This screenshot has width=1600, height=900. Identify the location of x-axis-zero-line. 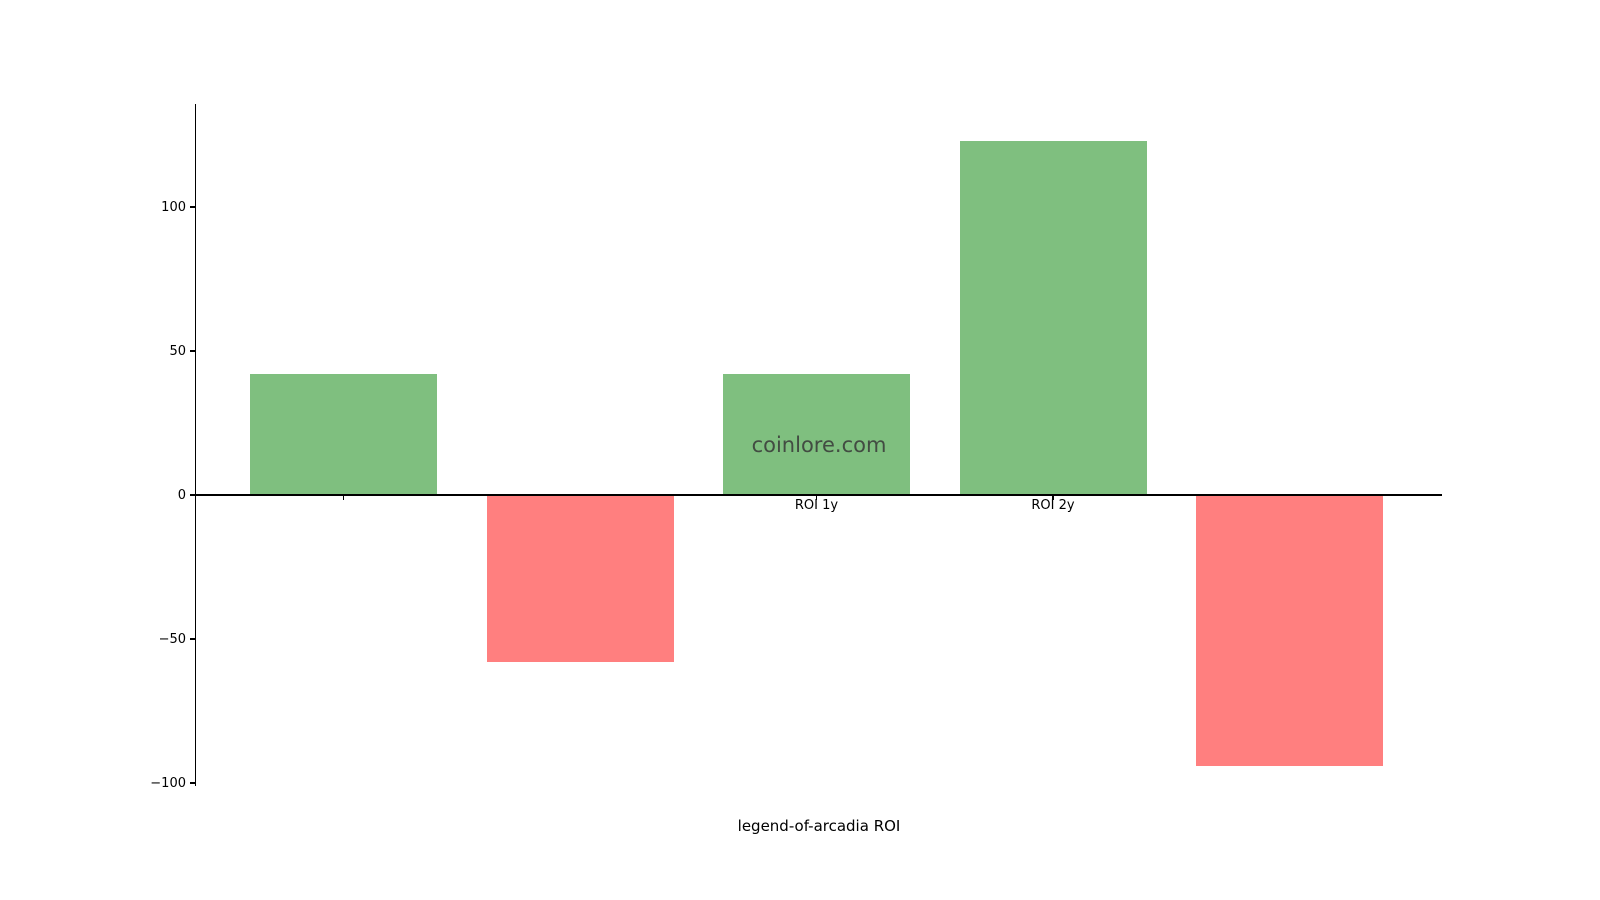
(819, 495).